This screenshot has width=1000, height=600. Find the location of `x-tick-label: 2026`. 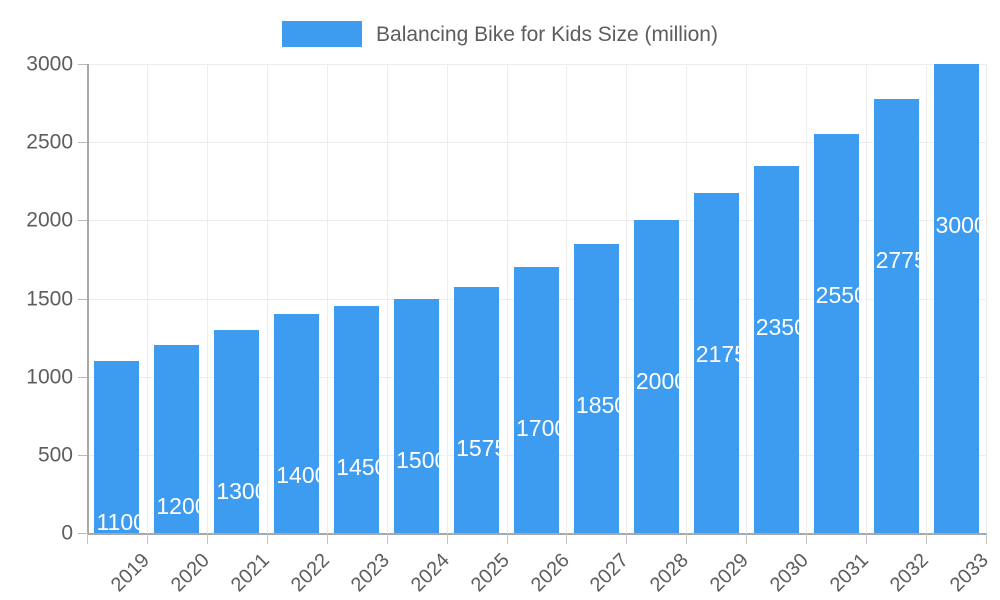

x-tick-label: 2026 is located at coordinates (550, 573).